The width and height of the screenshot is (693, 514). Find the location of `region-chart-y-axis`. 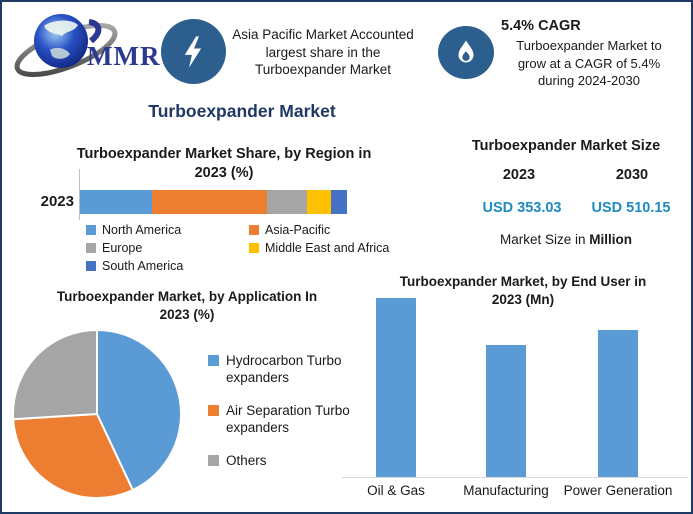

region-chart-y-axis is located at coordinates (79, 194).